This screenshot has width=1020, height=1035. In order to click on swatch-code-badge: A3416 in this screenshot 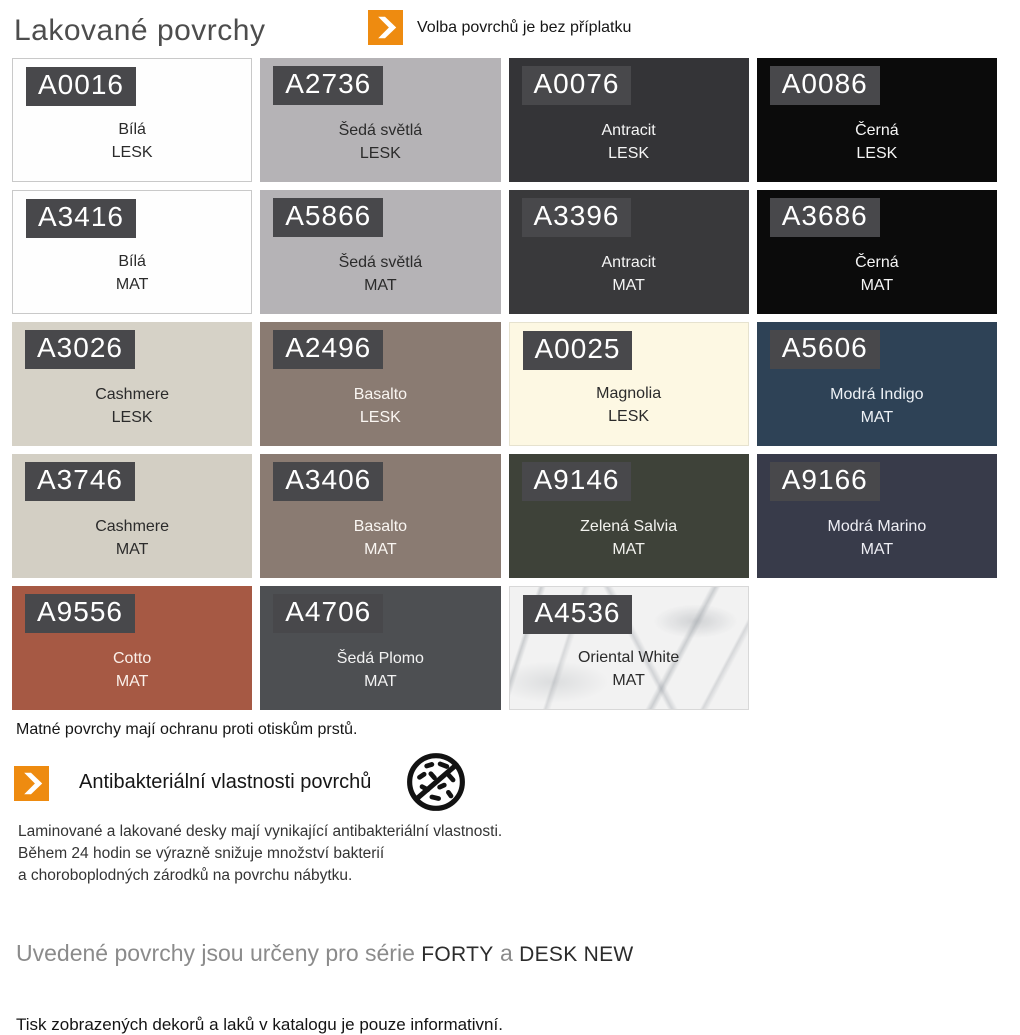, I will do `click(81, 218)`.